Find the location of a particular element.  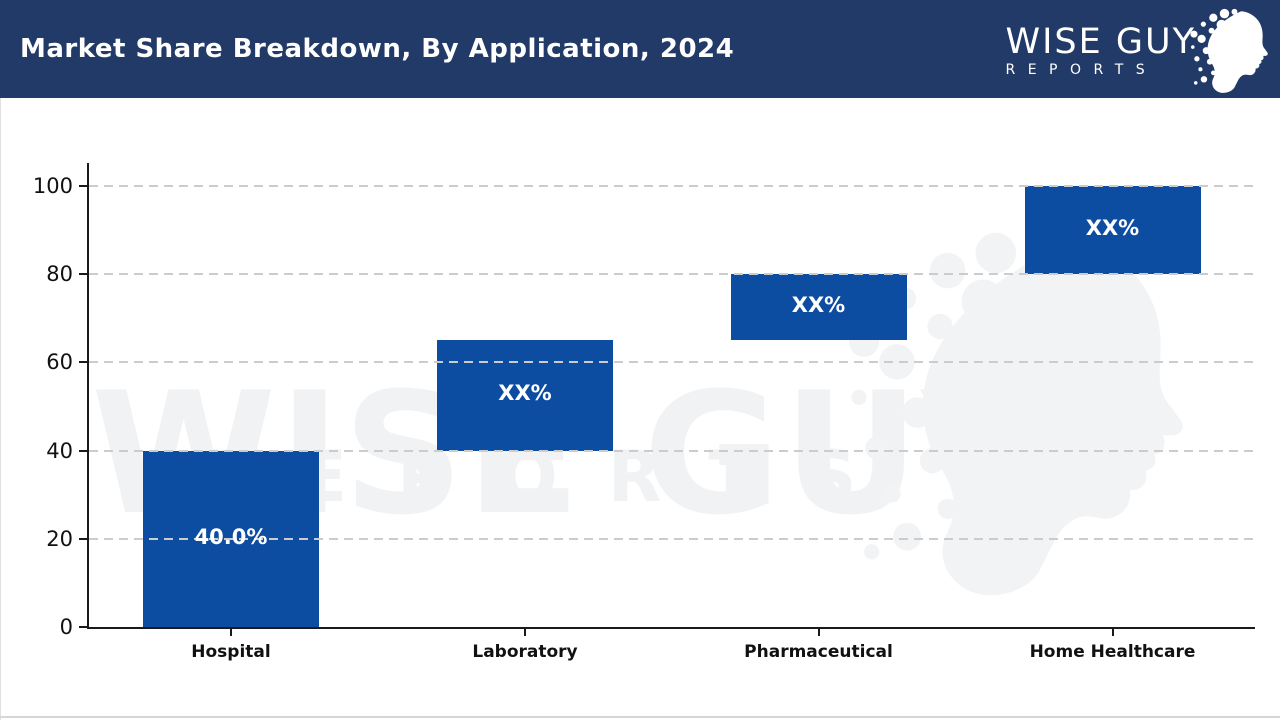

bottom-divider is located at coordinates (640, 717).